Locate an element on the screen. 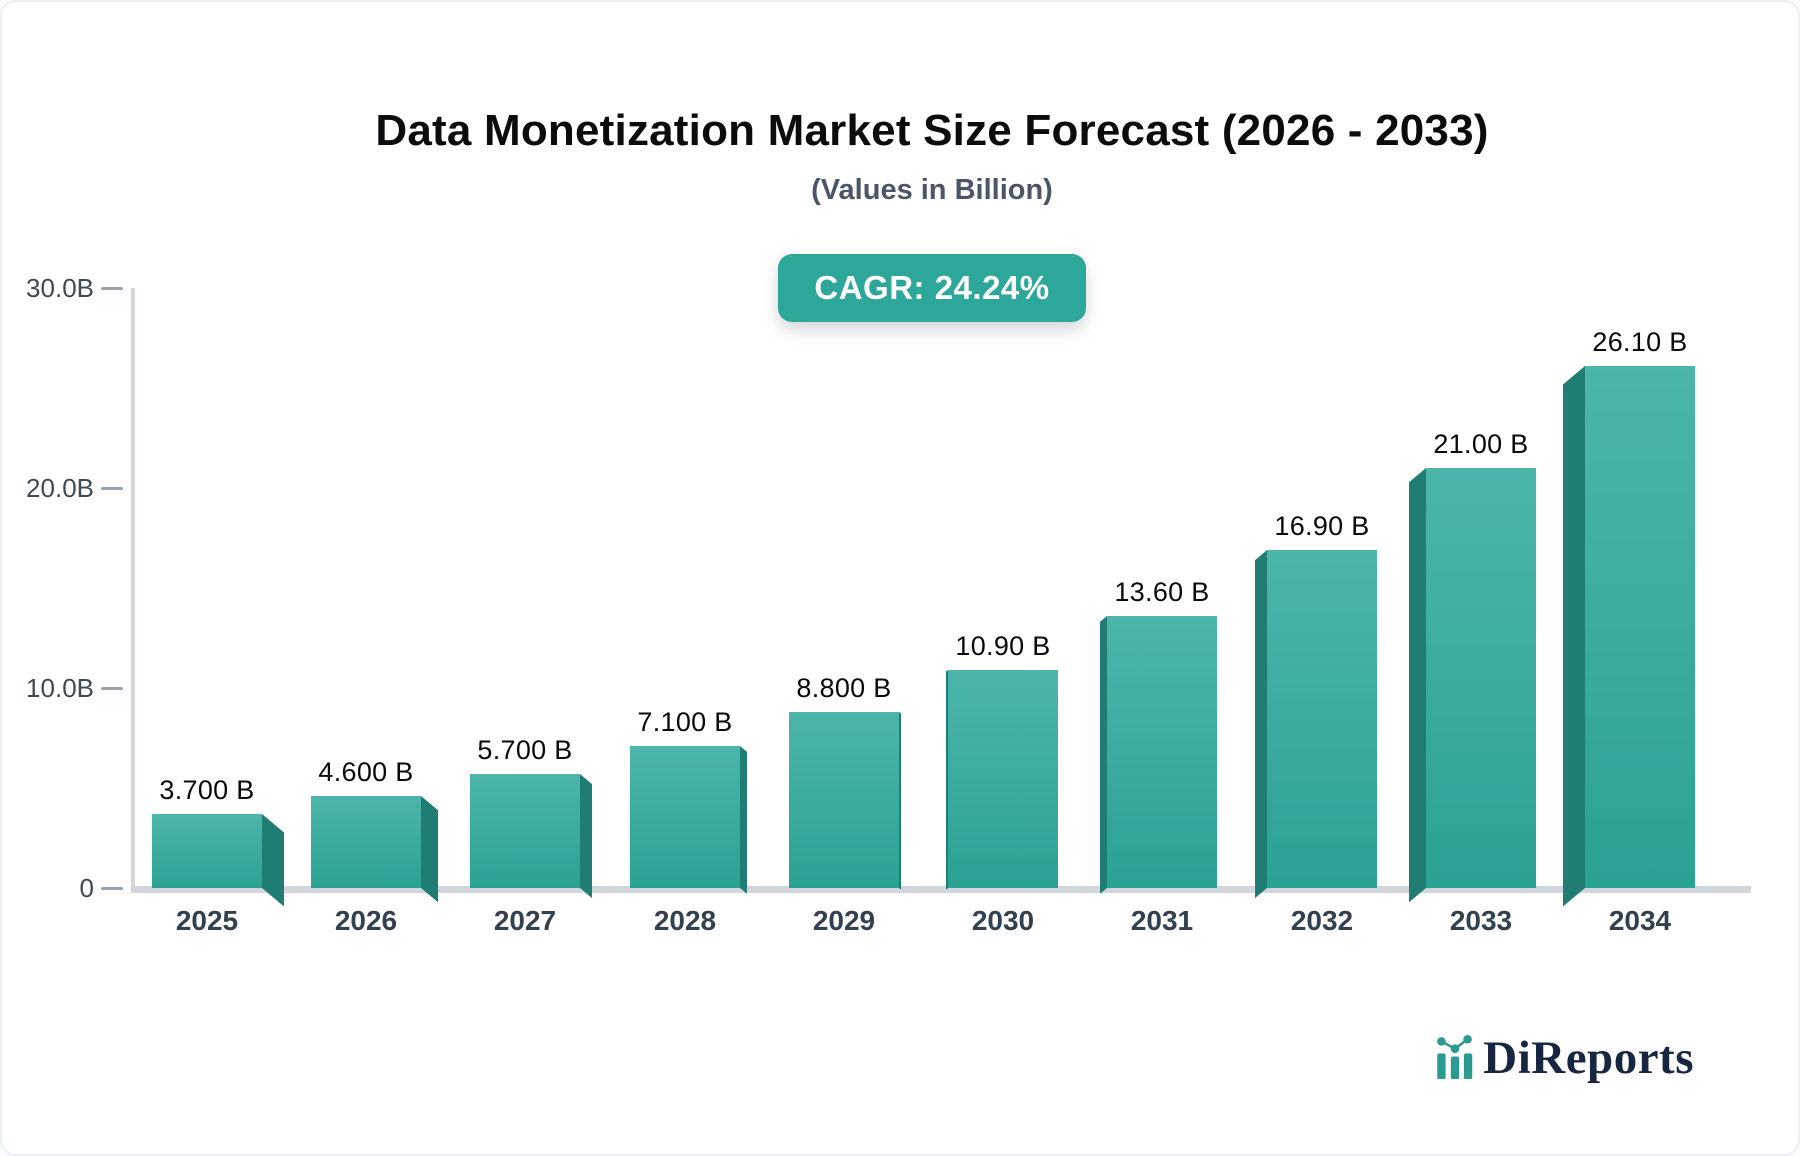  x-tick-label: 2026 is located at coordinates (366, 920).